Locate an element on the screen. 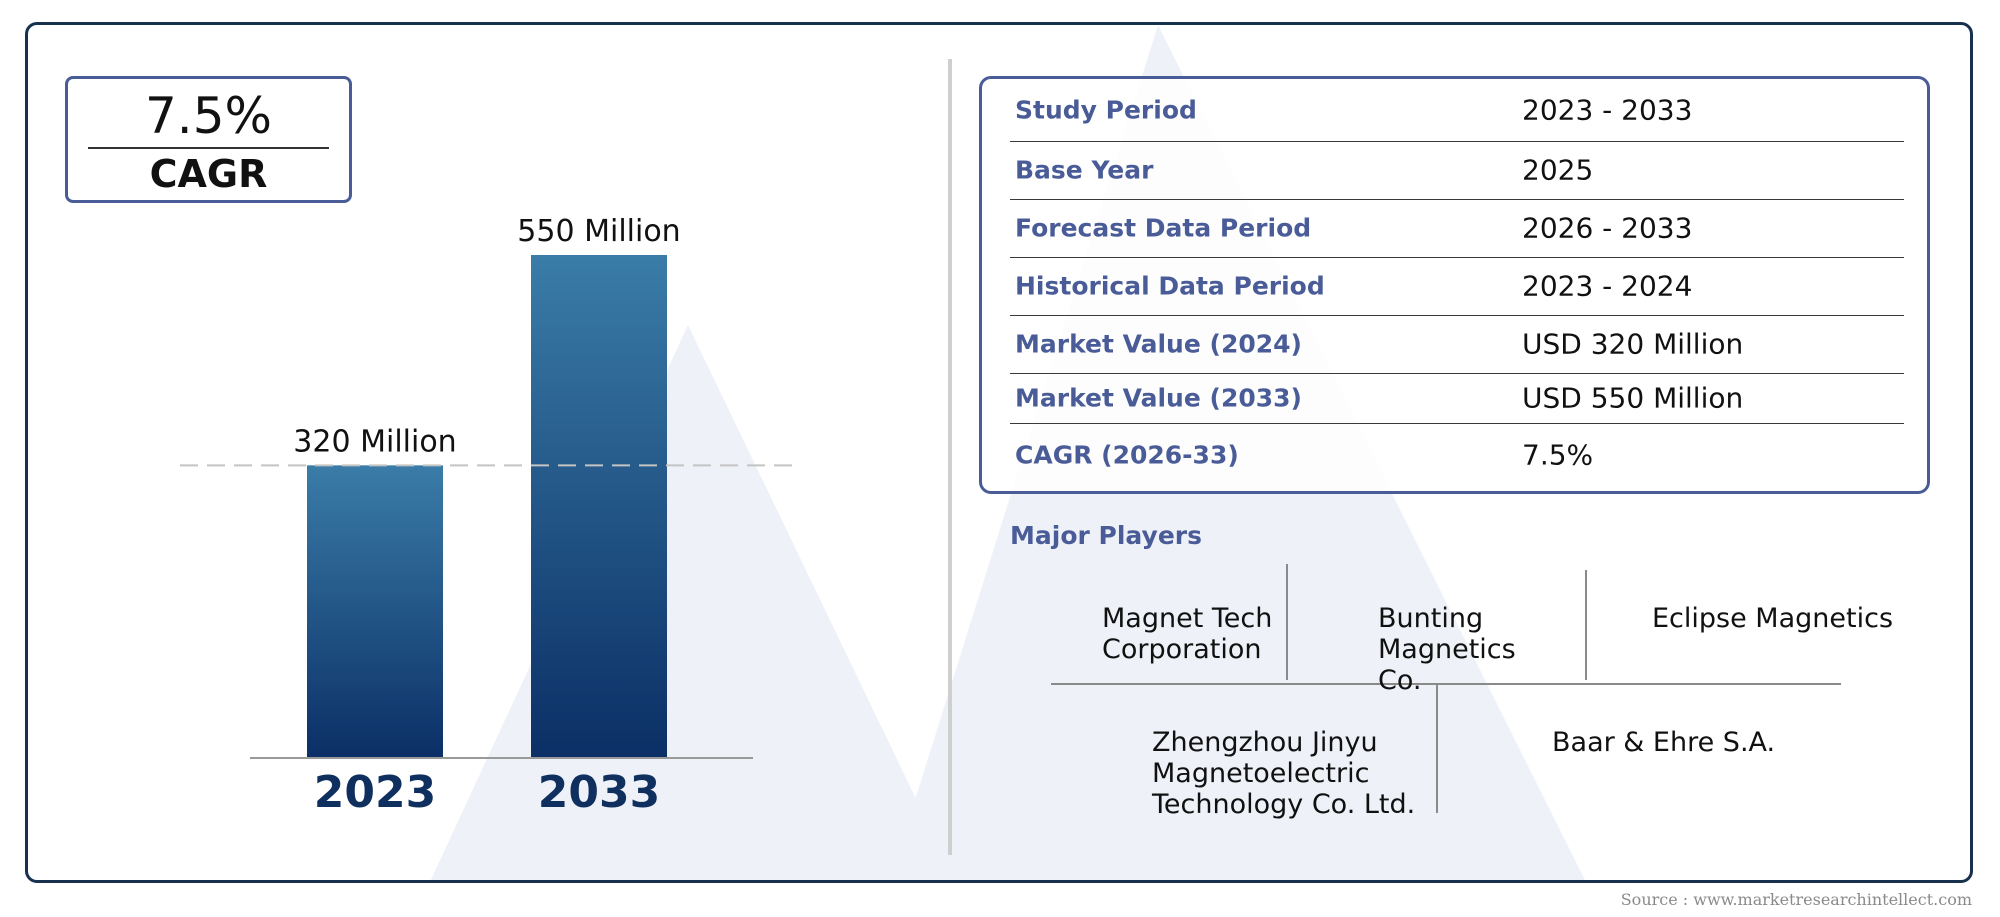 The width and height of the screenshot is (2000, 917). info-row-value: 2025 is located at coordinates (1558, 170).